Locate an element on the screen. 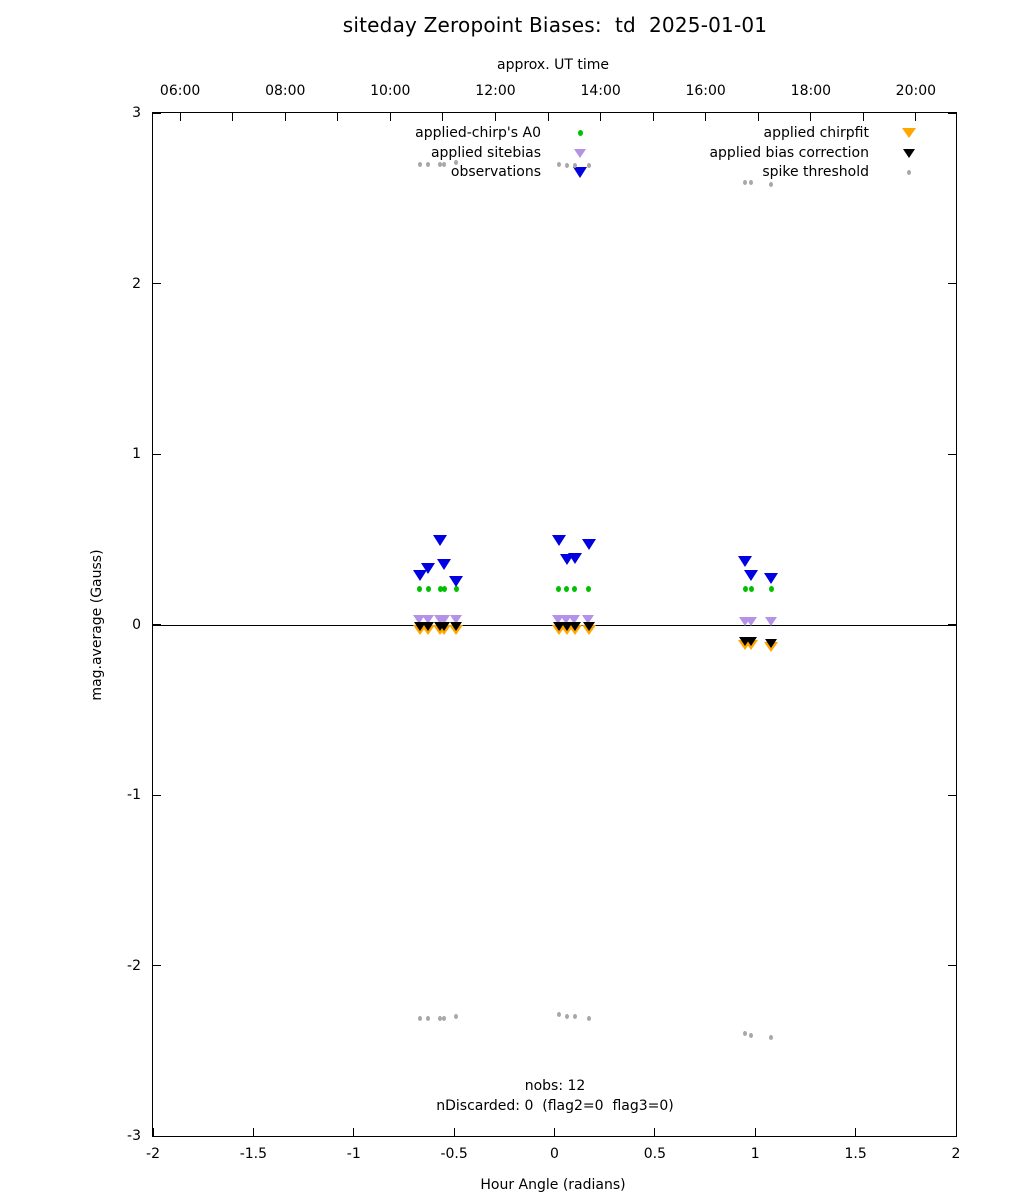 The width and height of the screenshot is (1024, 1200). top-tick-label: 12:00 is located at coordinates (495, 91).